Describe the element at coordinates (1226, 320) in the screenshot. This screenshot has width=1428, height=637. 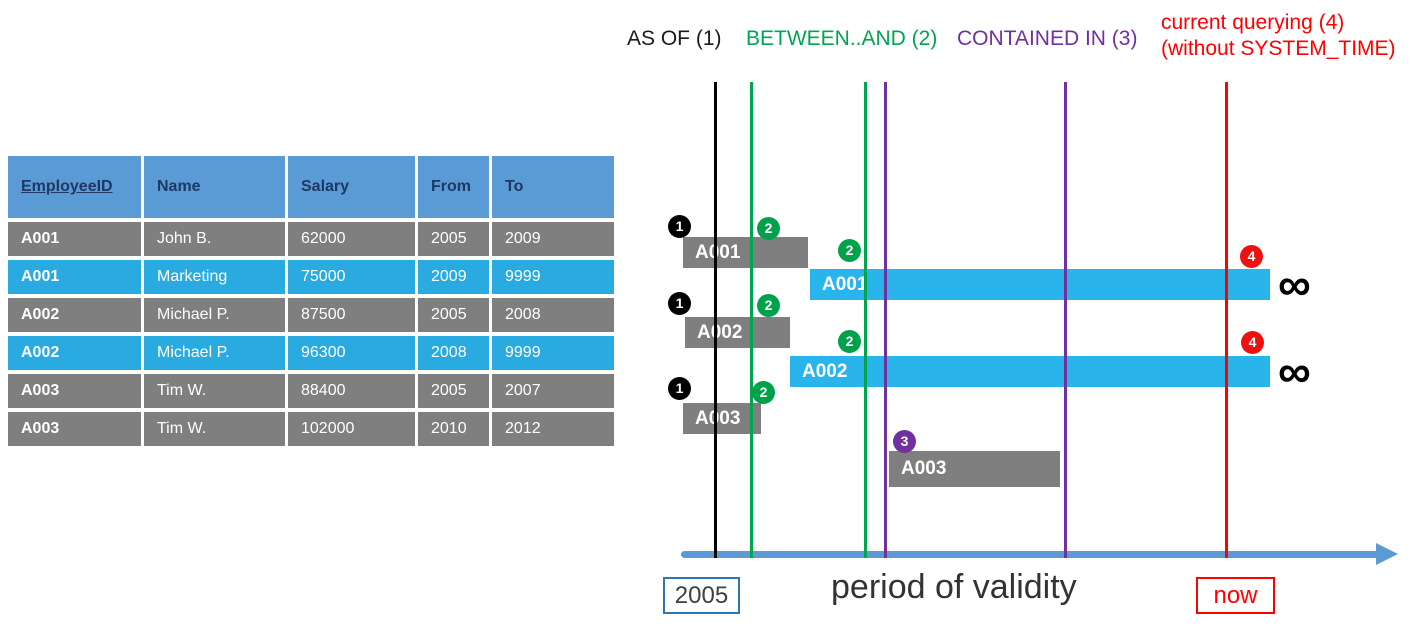
I see `now-line` at that location.